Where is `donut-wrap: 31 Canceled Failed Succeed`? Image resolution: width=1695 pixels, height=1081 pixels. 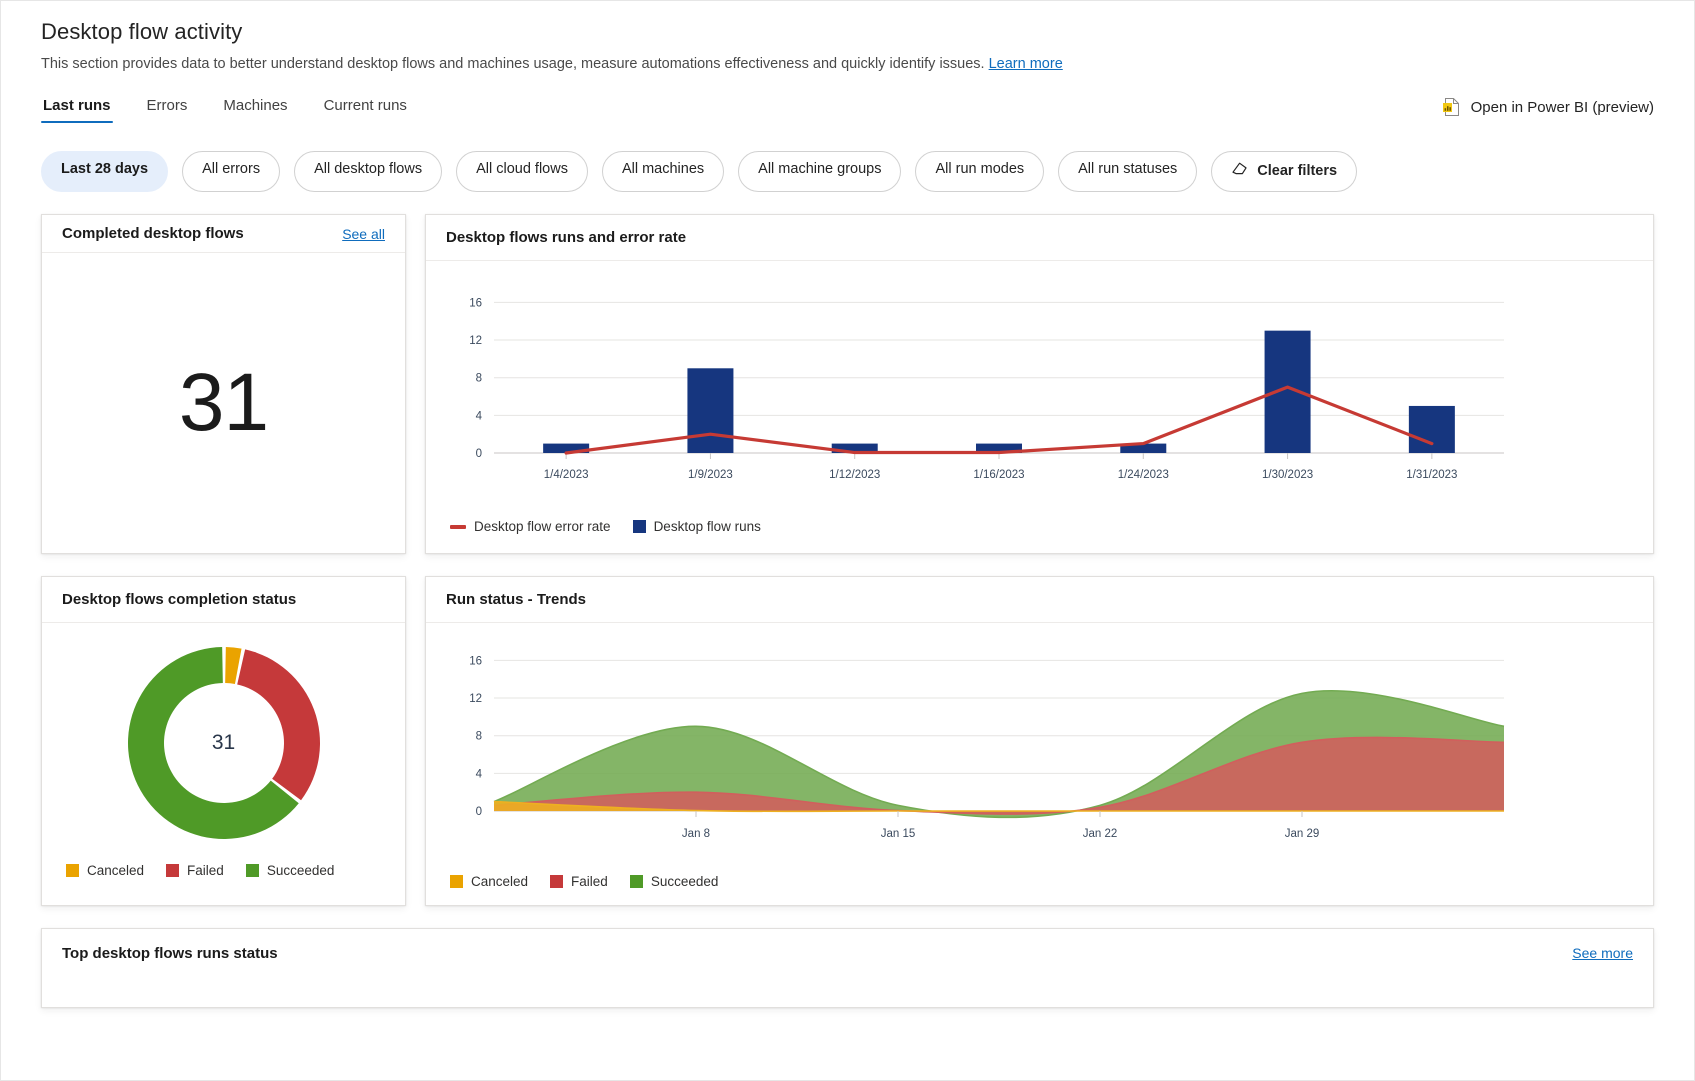
donut-wrap: 31 Canceled Failed Succeed is located at coordinates (223, 758).